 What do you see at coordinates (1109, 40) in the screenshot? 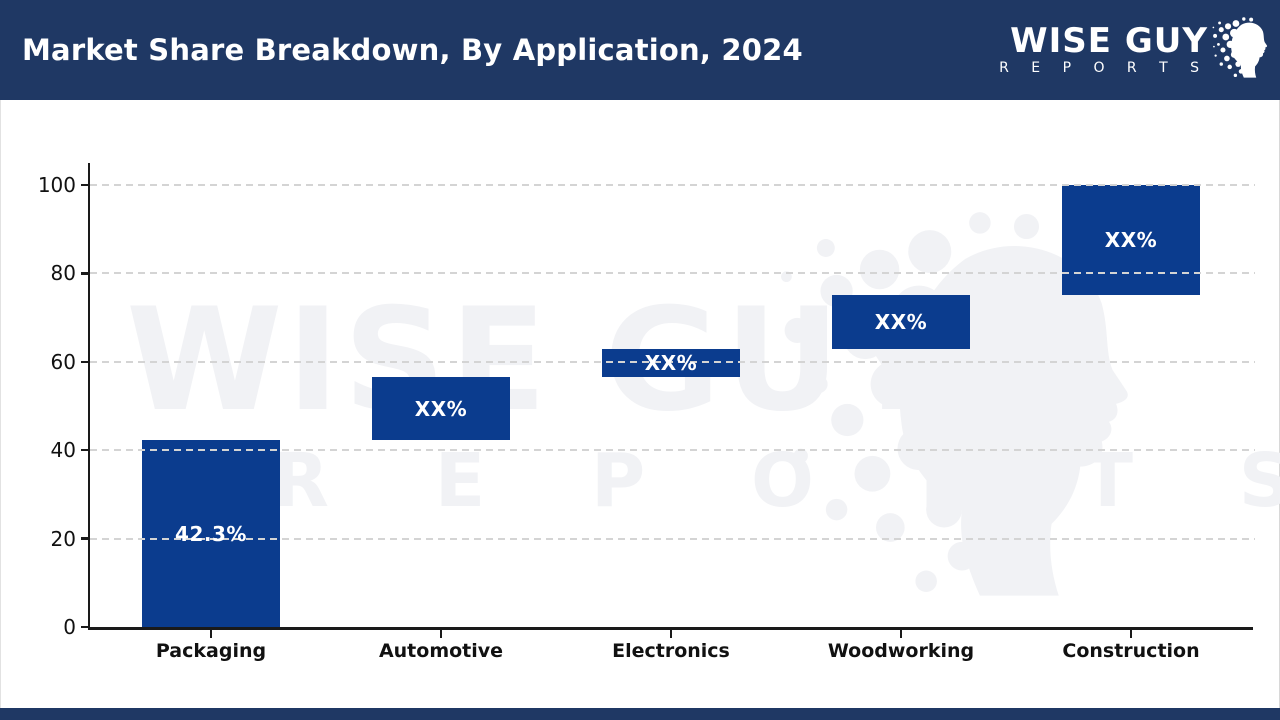
I see `brand-name: WISE GUY` at bounding box center [1109, 40].